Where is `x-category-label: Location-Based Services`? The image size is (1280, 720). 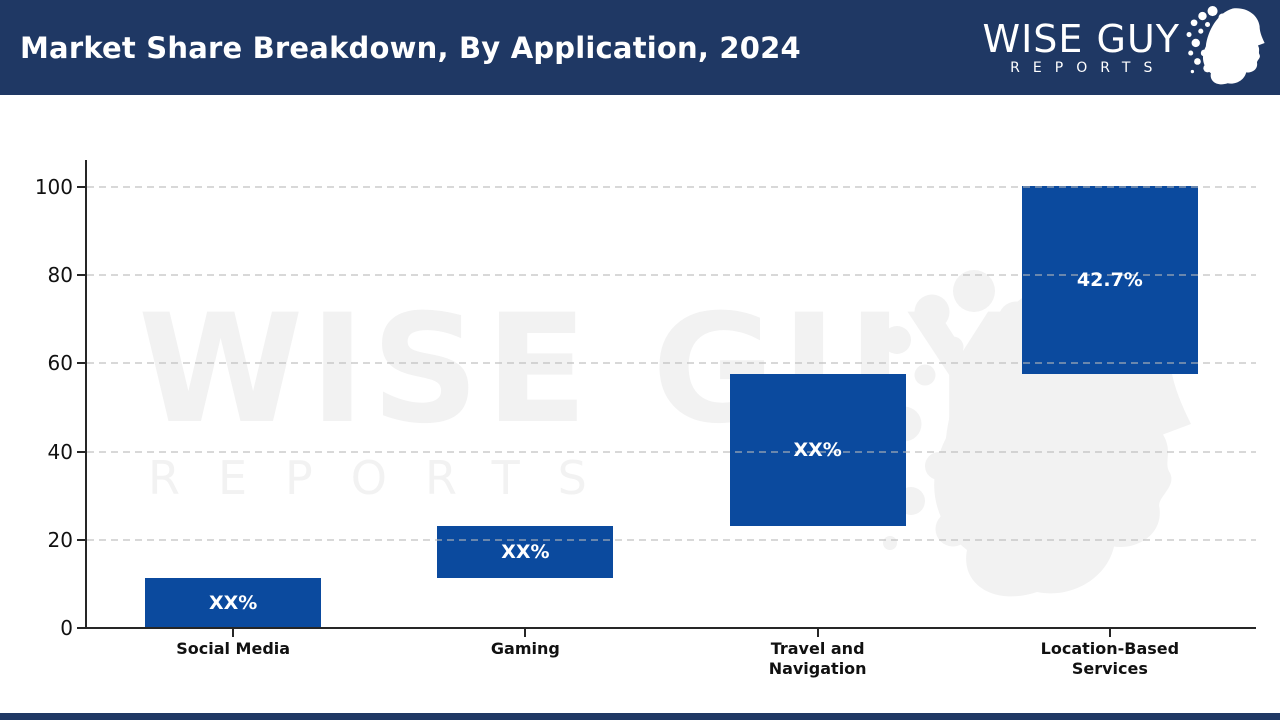 x-category-label: Location-Based Services is located at coordinates (1110, 659).